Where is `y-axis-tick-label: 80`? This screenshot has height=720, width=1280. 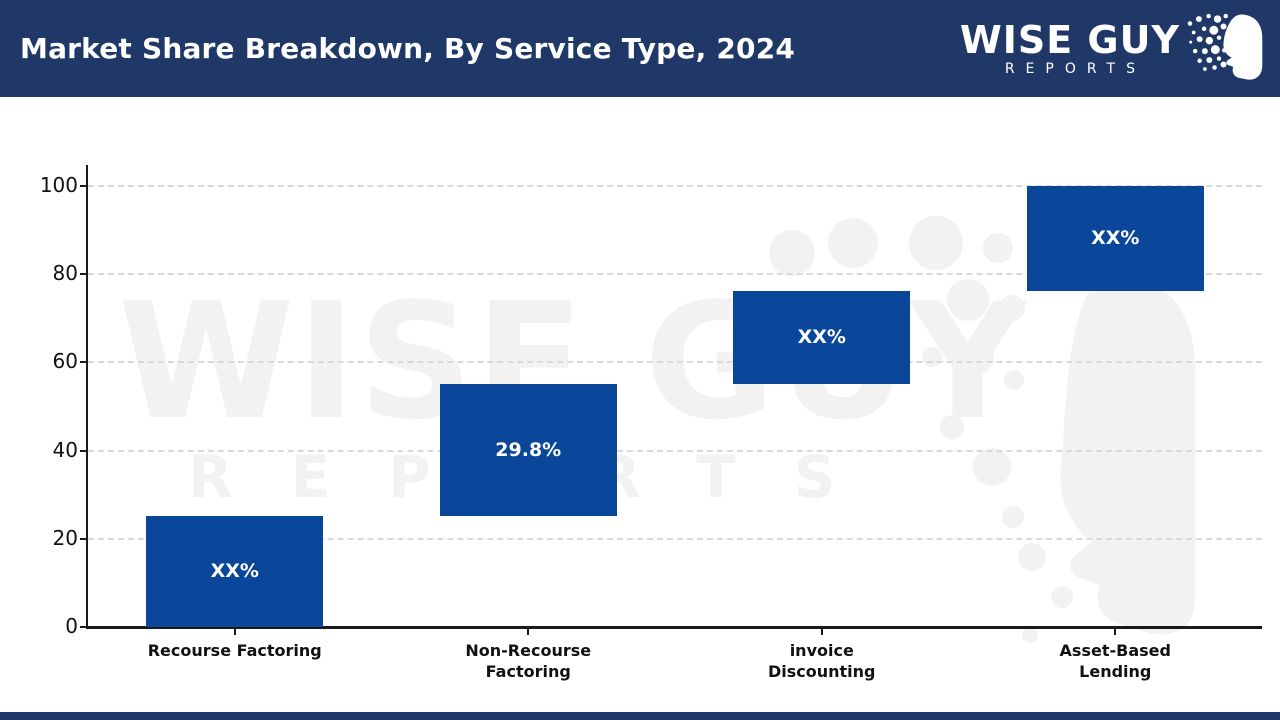
y-axis-tick-label: 80 is located at coordinates (65, 273).